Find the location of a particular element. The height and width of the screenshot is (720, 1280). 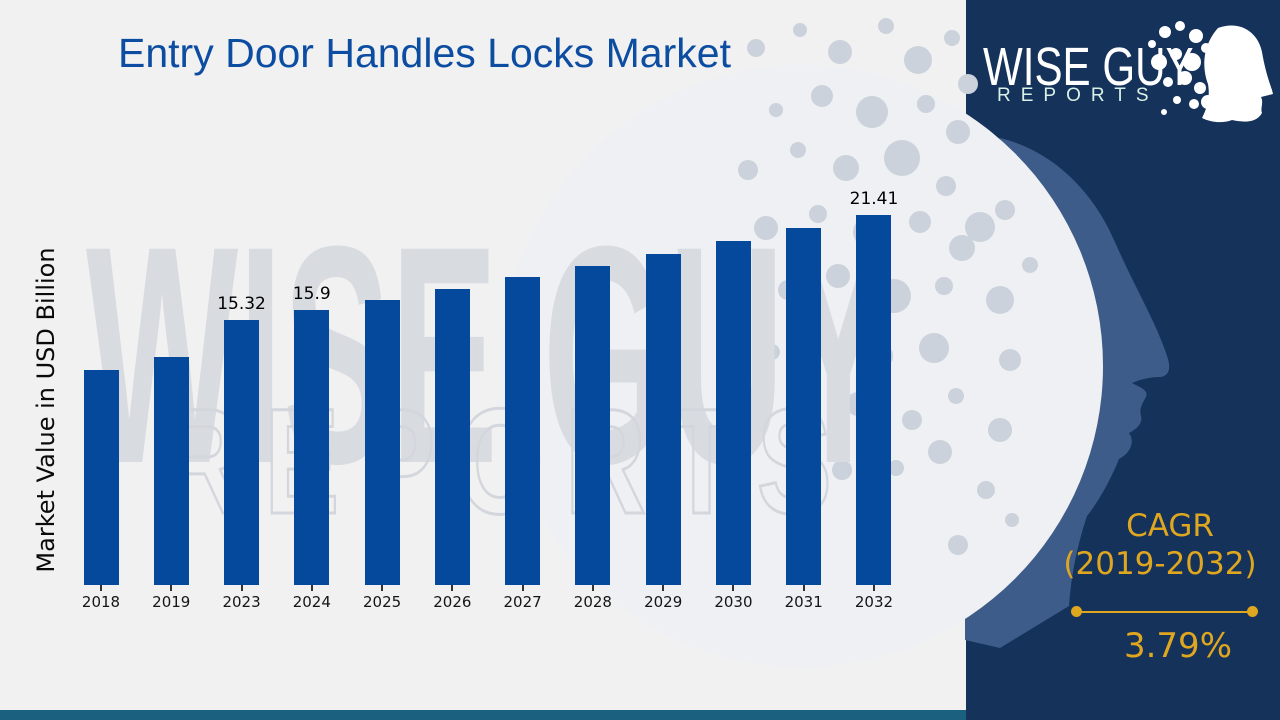

x-tick-label: 2018 is located at coordinates (101, 602).